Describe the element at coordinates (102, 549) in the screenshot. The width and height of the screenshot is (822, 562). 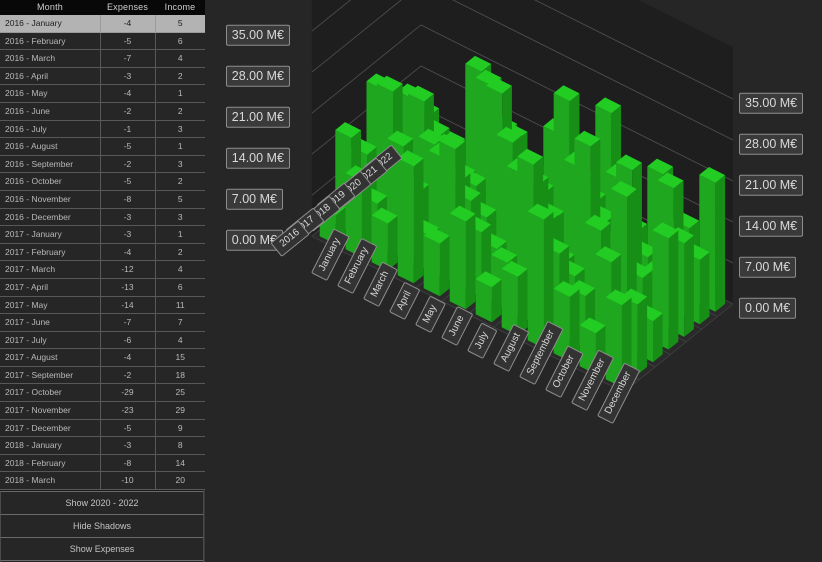
I see `control-button-show-expenses: Show Expenses` at that location.